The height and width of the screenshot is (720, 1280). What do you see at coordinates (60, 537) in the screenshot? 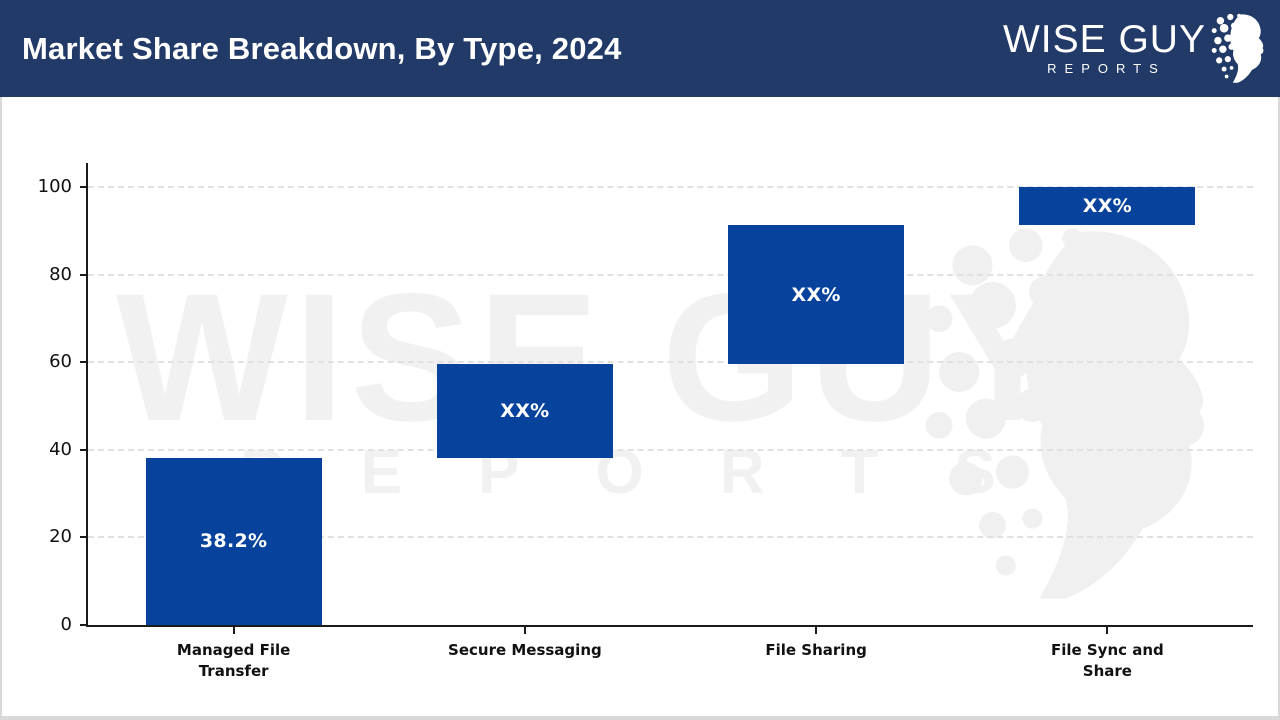
I see `y-axis-tick-label: 20` at bounding box center [60, 537].